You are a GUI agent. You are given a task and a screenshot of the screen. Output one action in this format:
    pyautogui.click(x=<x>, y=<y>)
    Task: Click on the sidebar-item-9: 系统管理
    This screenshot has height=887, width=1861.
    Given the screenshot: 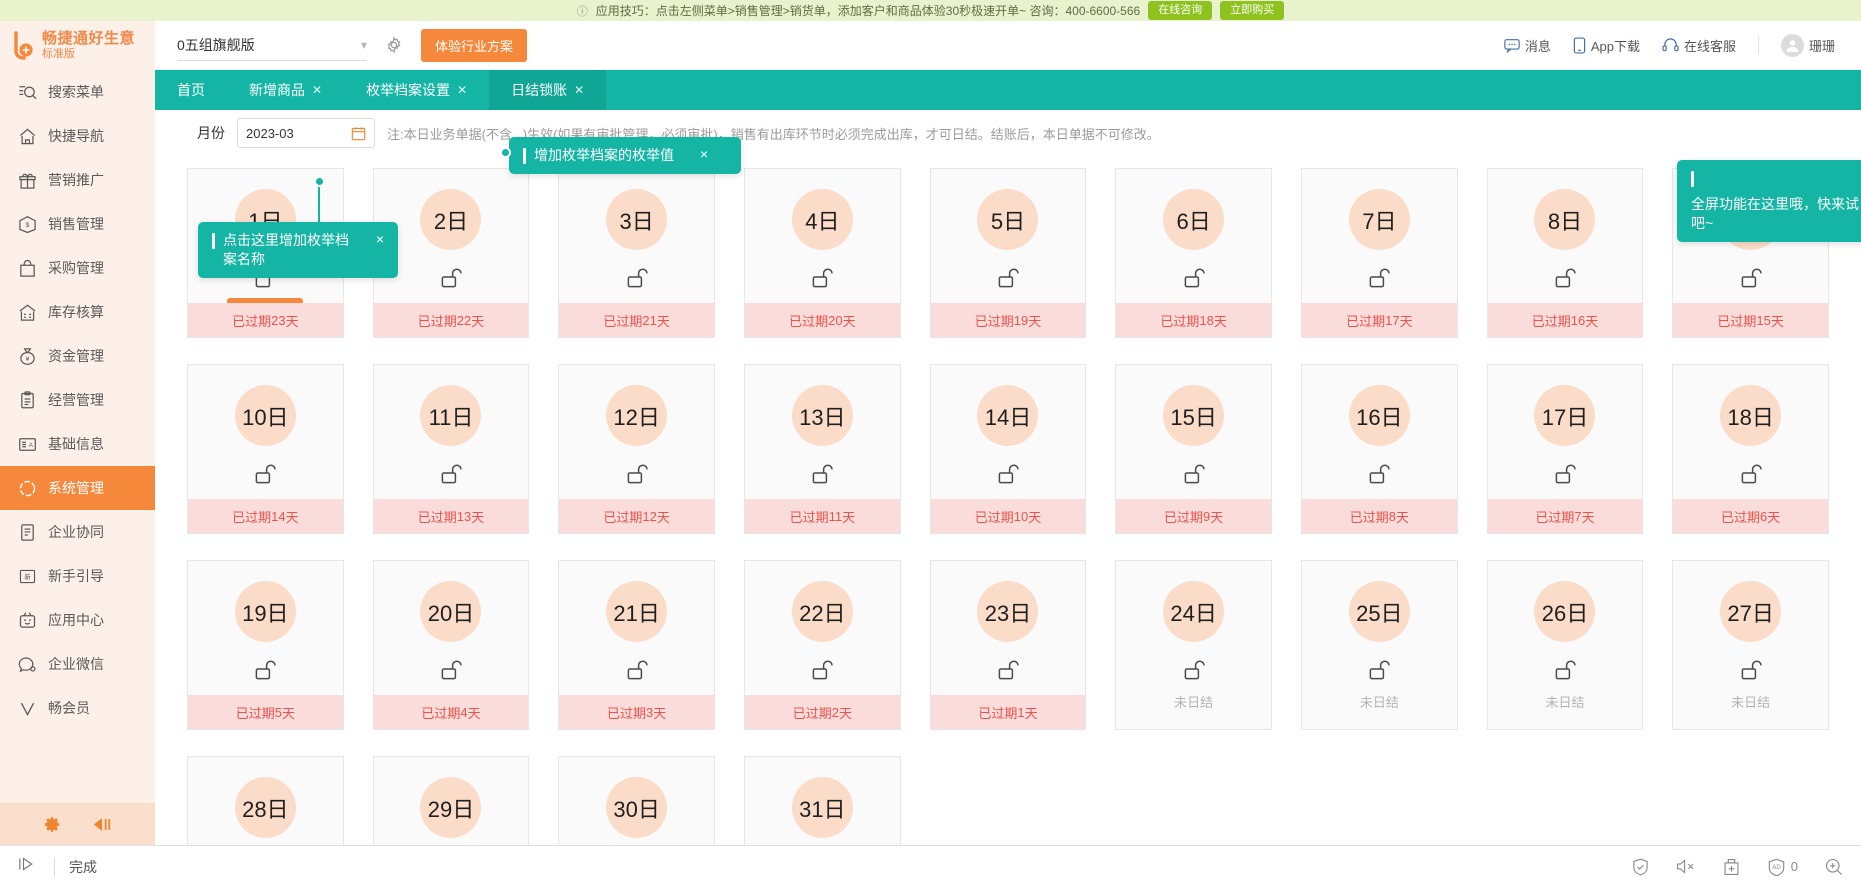 What is the action you would take?
    pyautogui.click(x=77, y=488)
    